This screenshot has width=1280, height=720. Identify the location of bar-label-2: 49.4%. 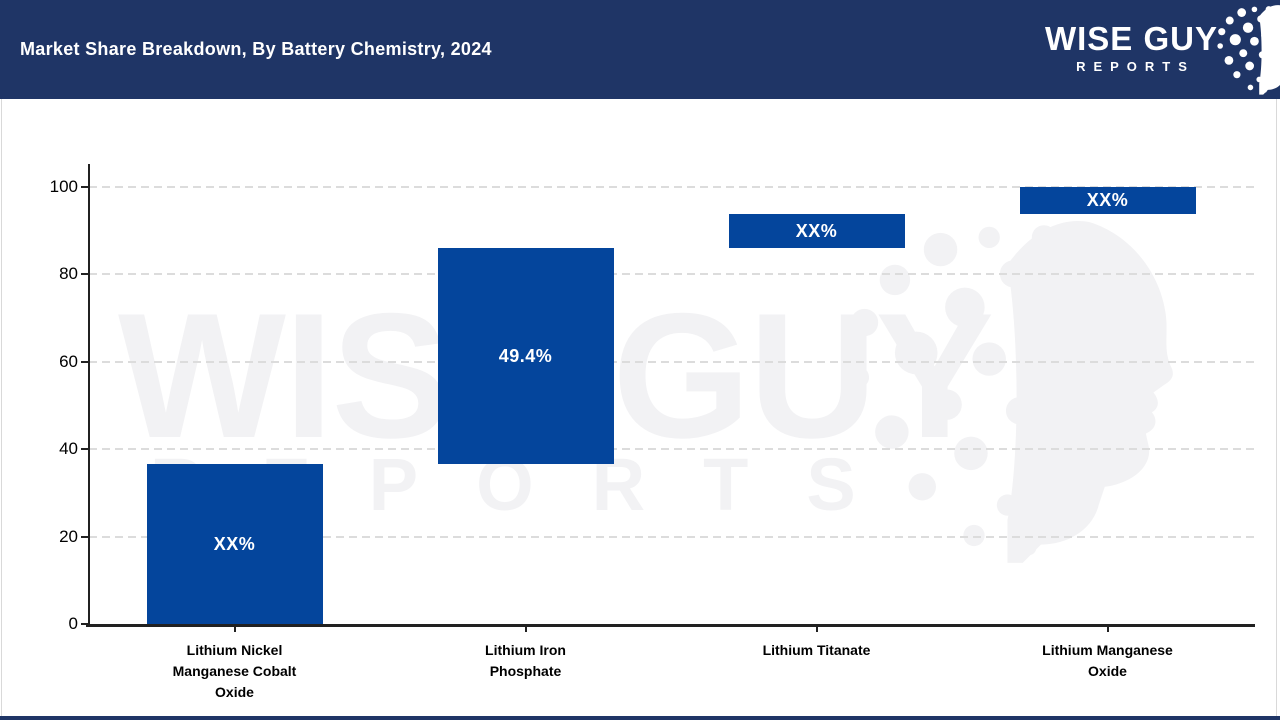
(525, 355).